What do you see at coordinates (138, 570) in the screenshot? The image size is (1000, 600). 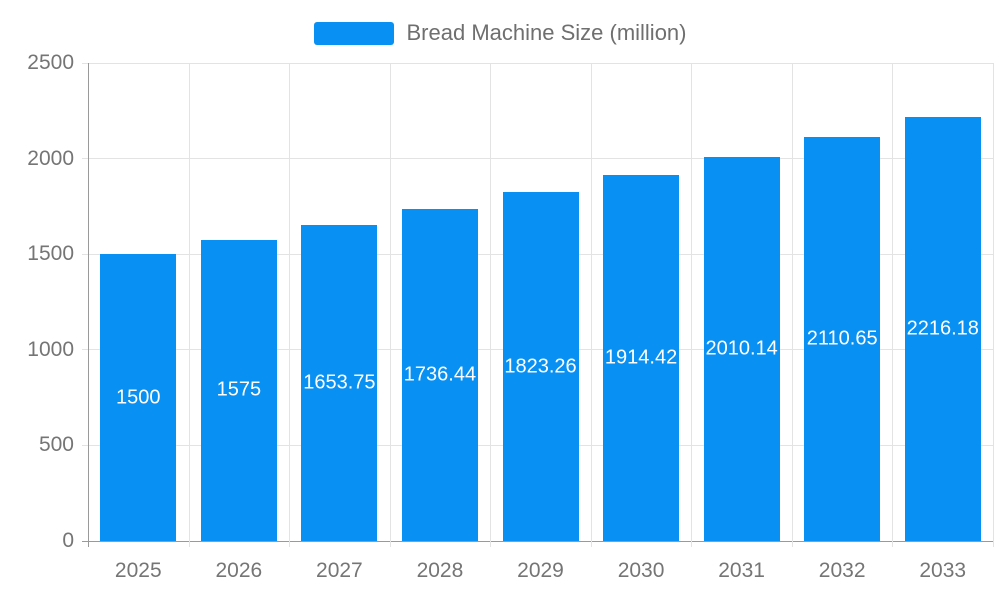 I see `x-axis-tick-label: 2025` at bounding box center [138, 570].